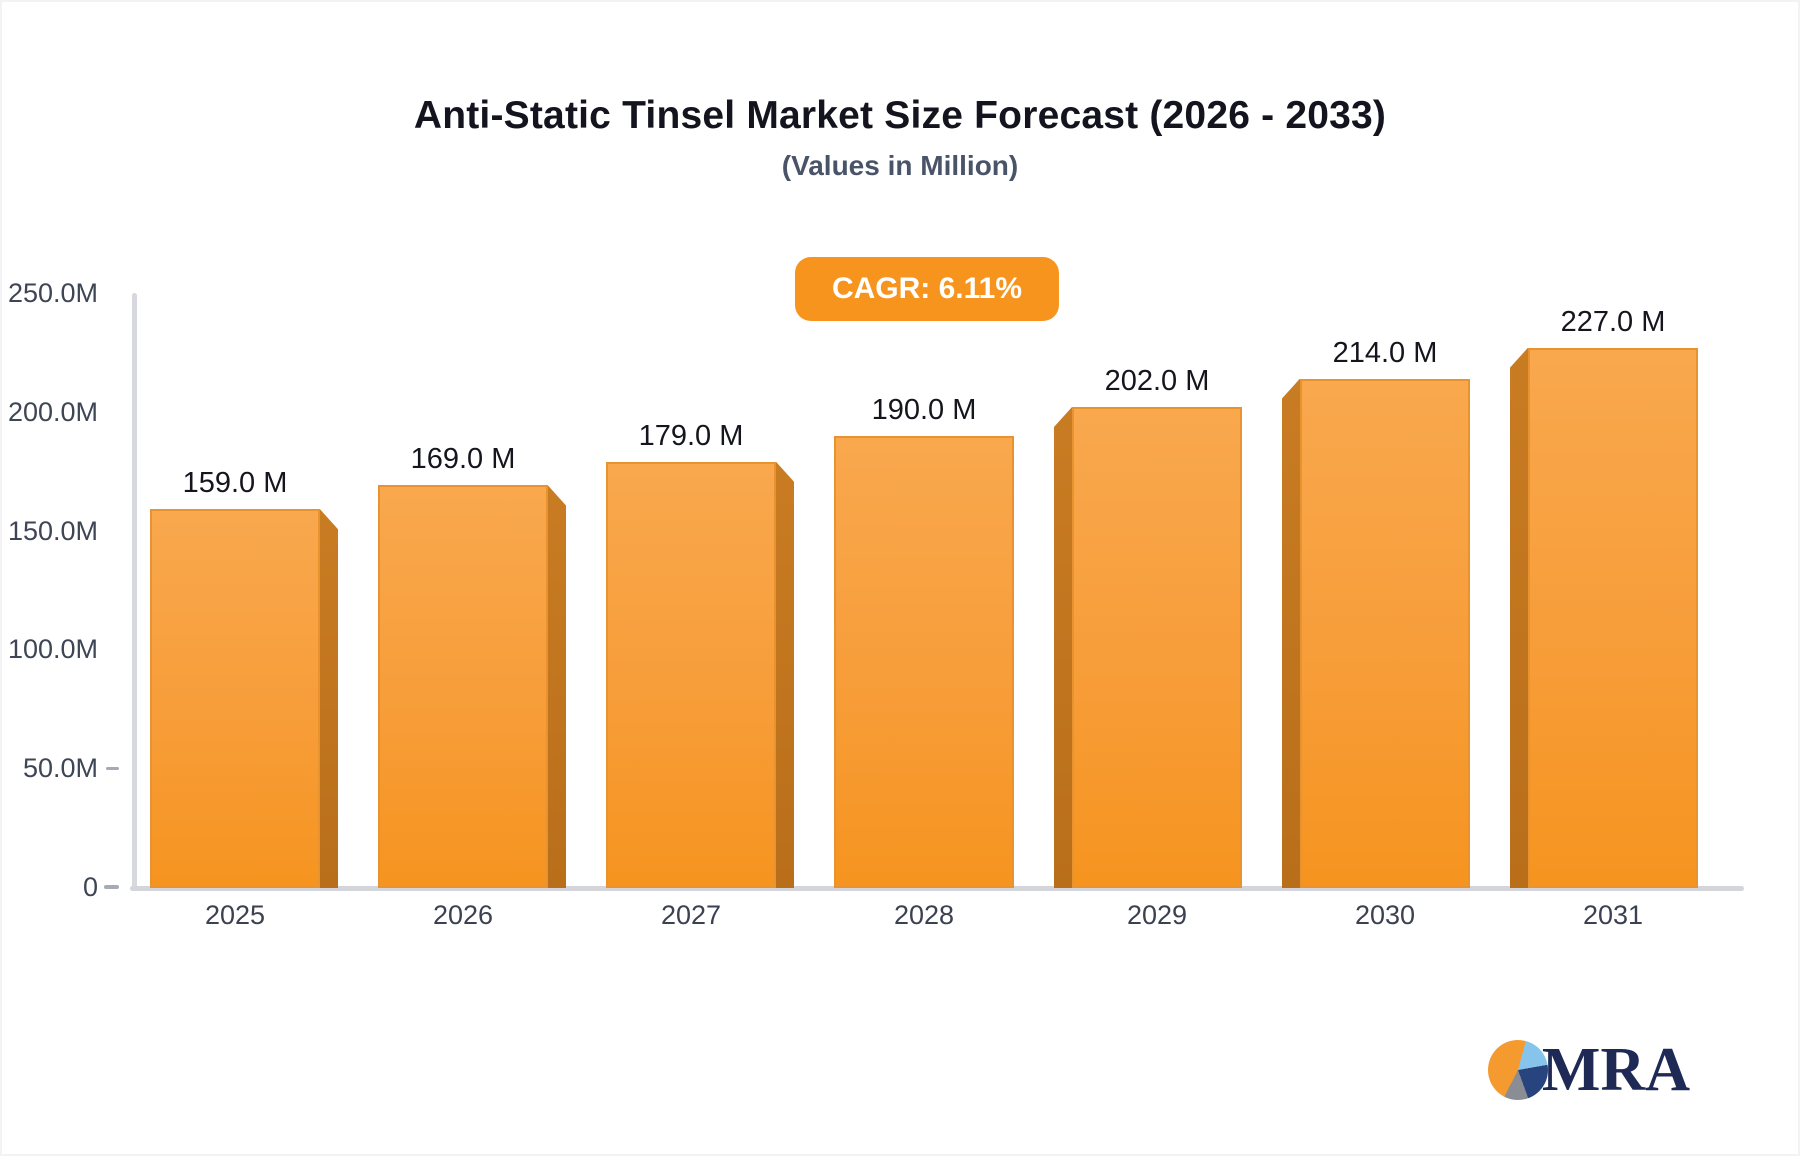 Image resolution: width=1800 pixels, height=1156 pixels. I want to click on mra-logo: MRA, so click(1588, 1070).